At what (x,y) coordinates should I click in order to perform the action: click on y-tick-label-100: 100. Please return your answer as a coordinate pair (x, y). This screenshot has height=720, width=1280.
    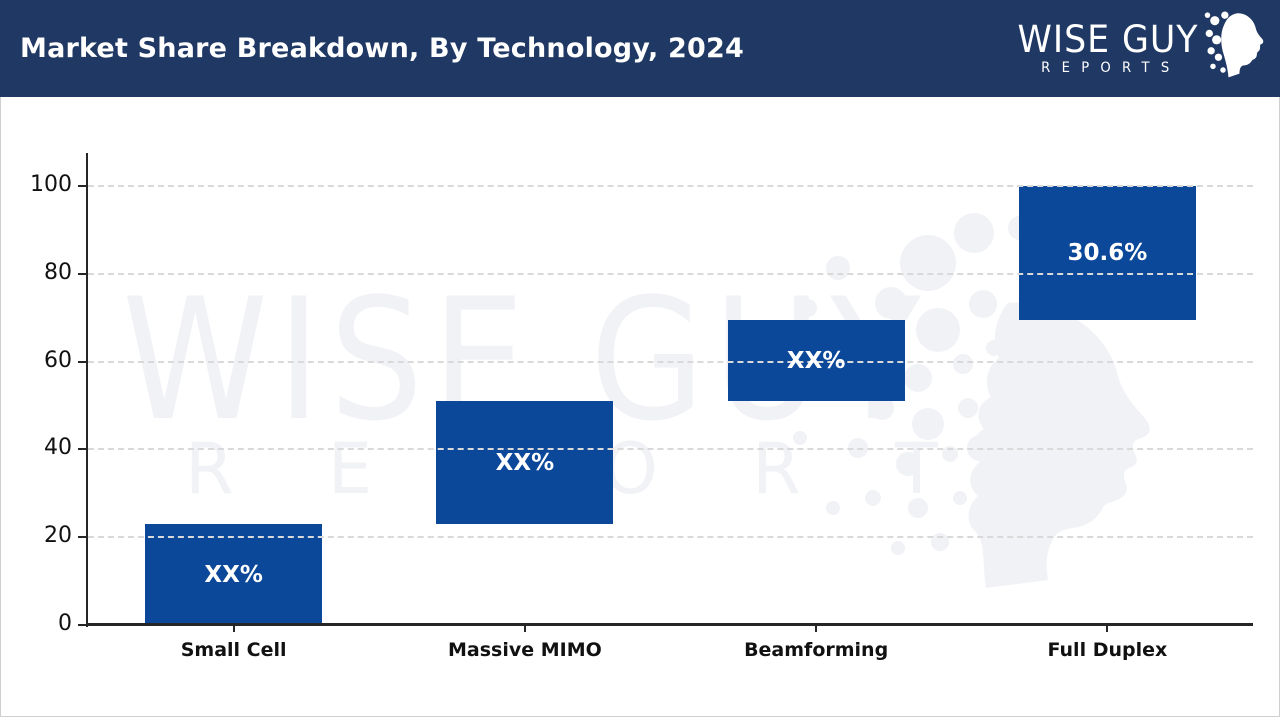
    Looking at the image, I should click on (51, 184).